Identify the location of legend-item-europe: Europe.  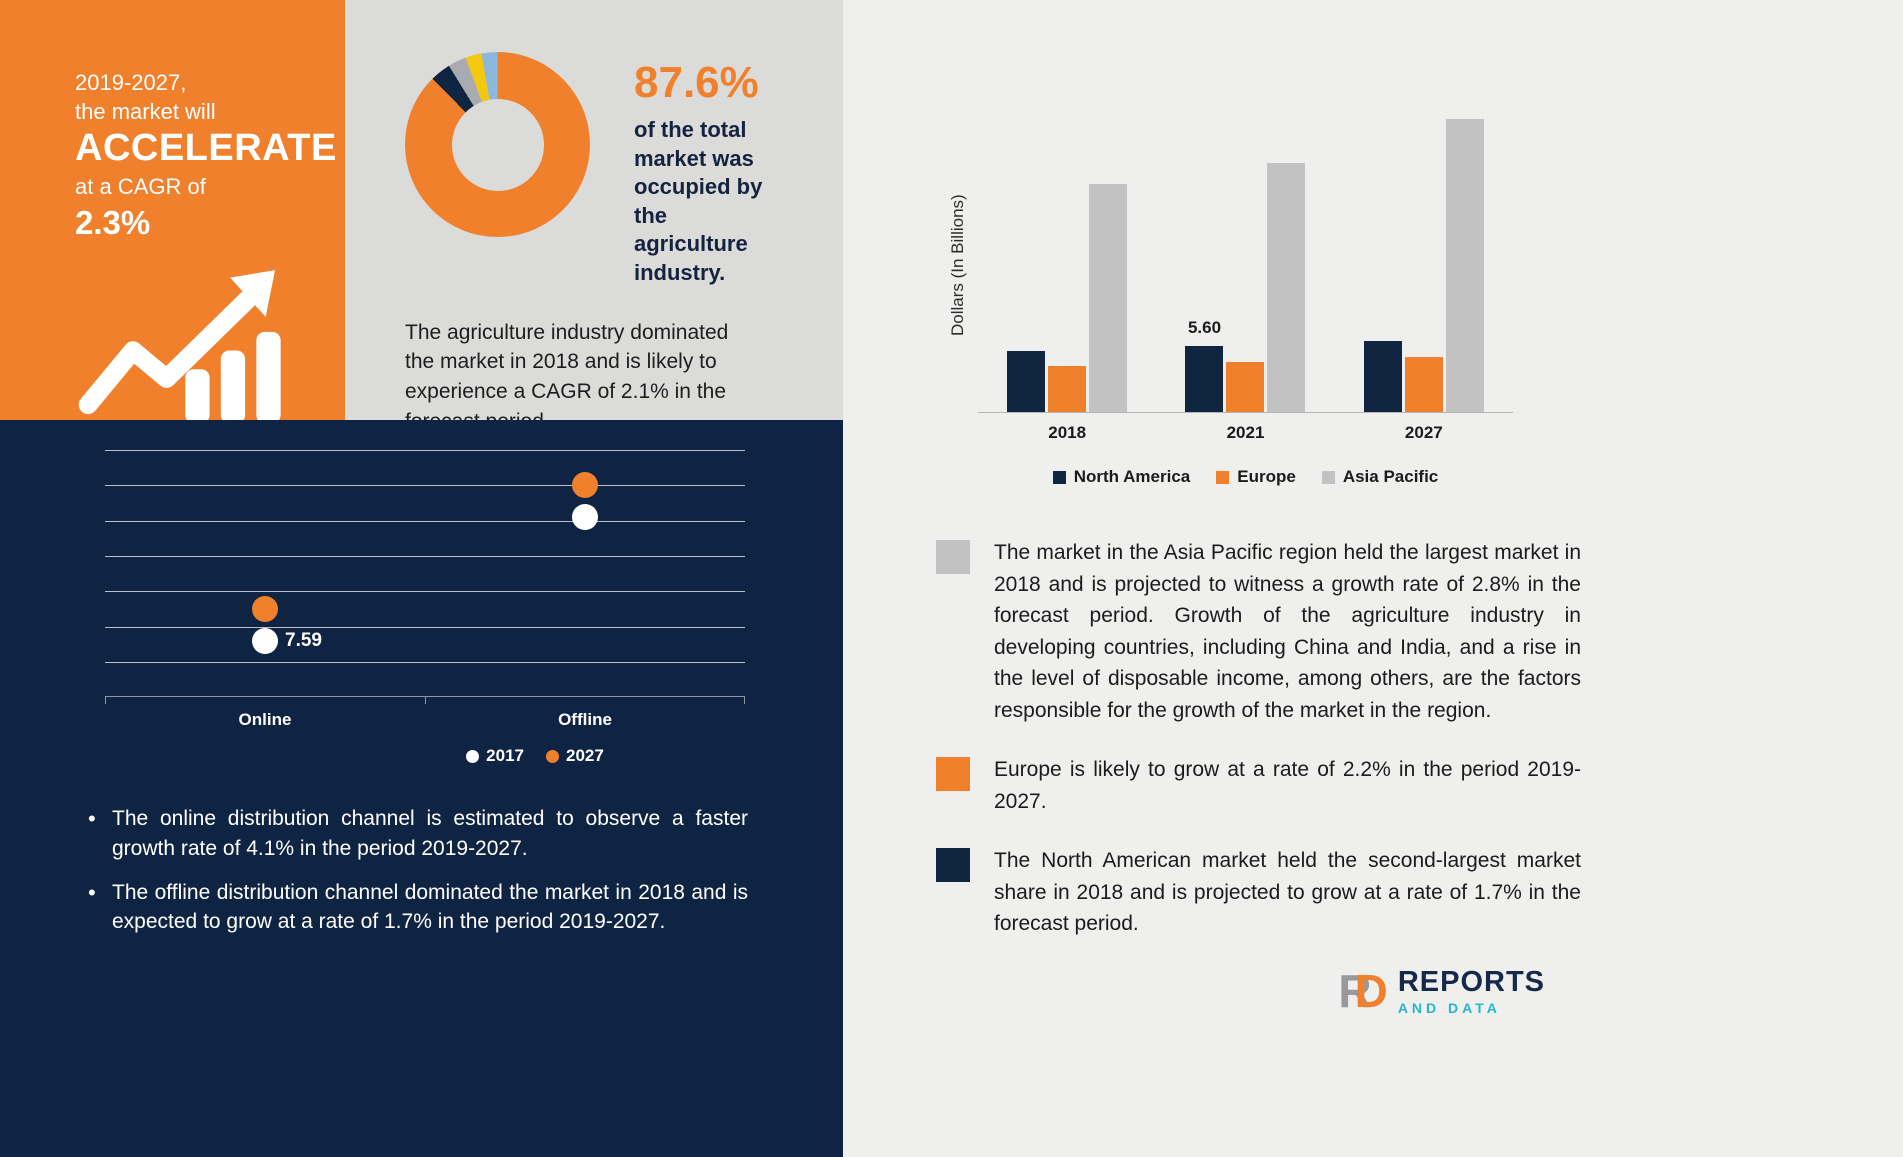
(1256, 477).